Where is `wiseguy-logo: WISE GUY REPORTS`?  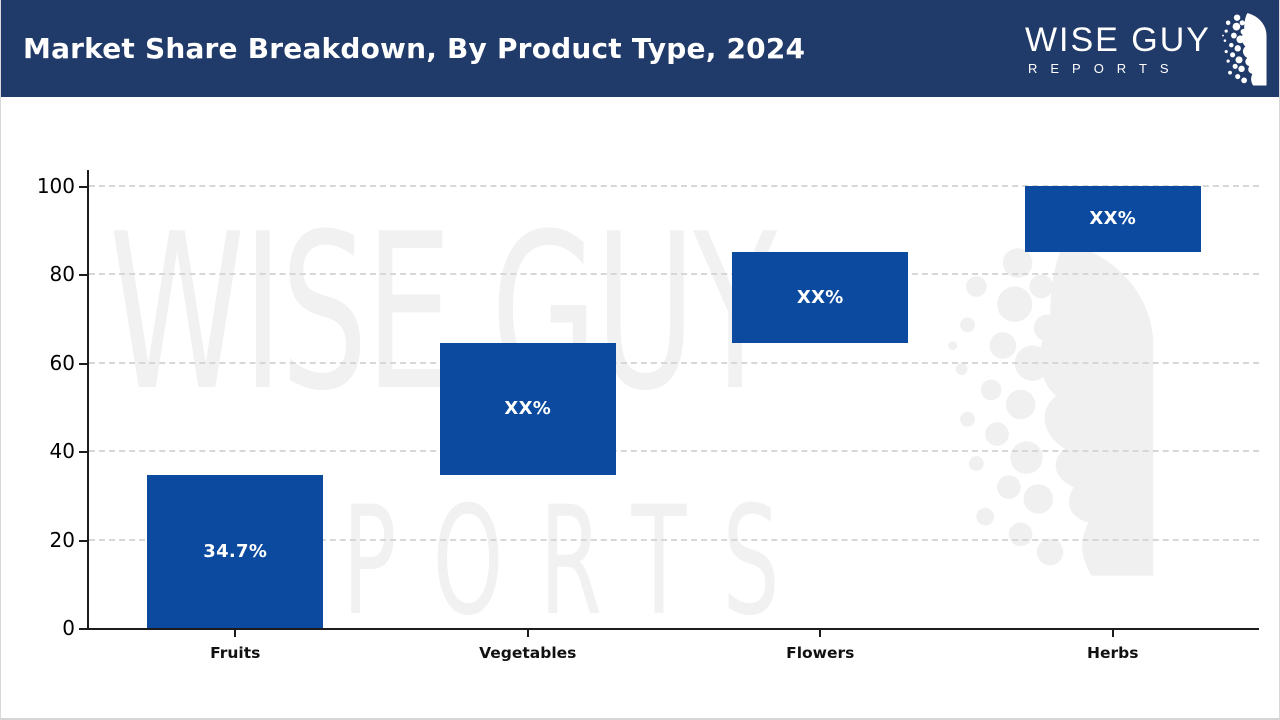 wiseguy-logo: WISE GUY REPORTS is located at coordinates (1148, 49).